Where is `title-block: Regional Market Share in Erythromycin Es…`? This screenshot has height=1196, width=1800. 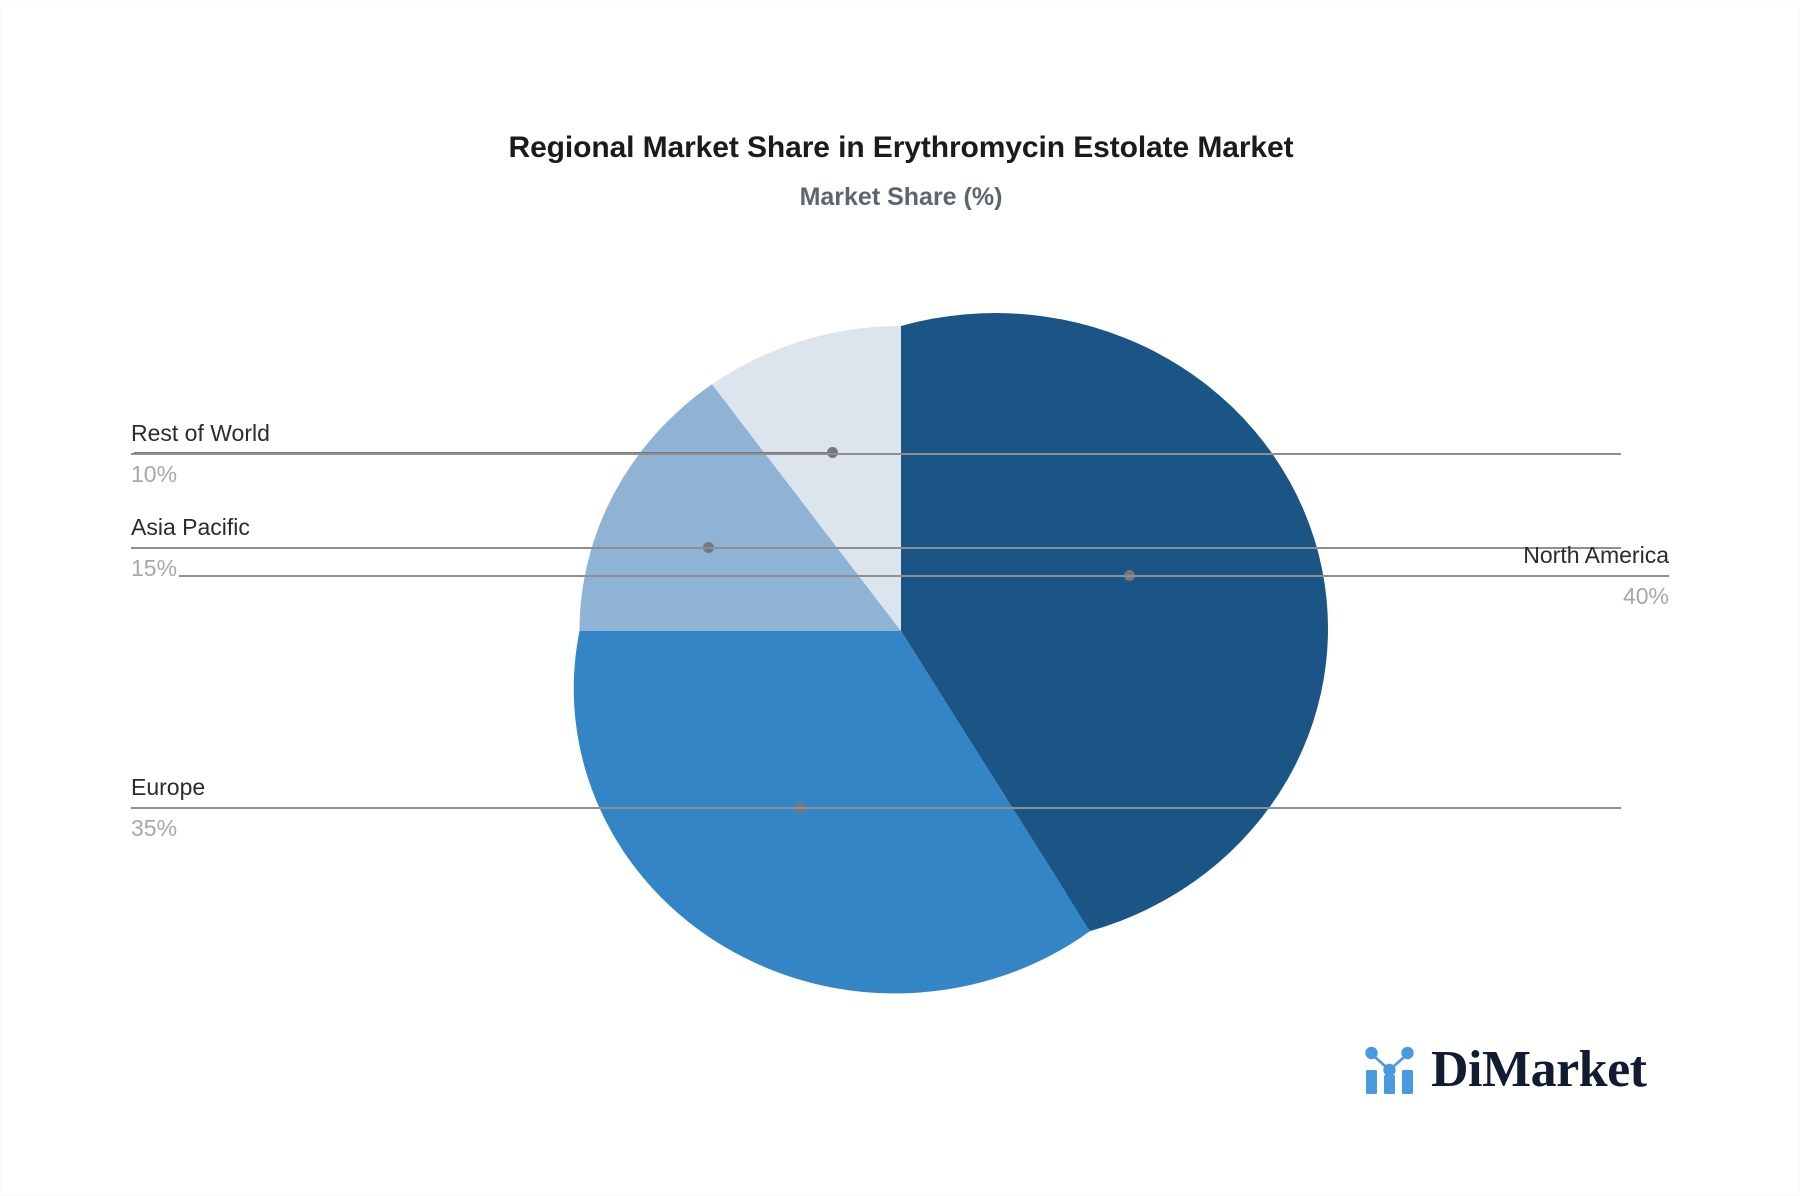
title-block: Regional Market Share in Erythromycin Es… is located at coordinates (900, 171).